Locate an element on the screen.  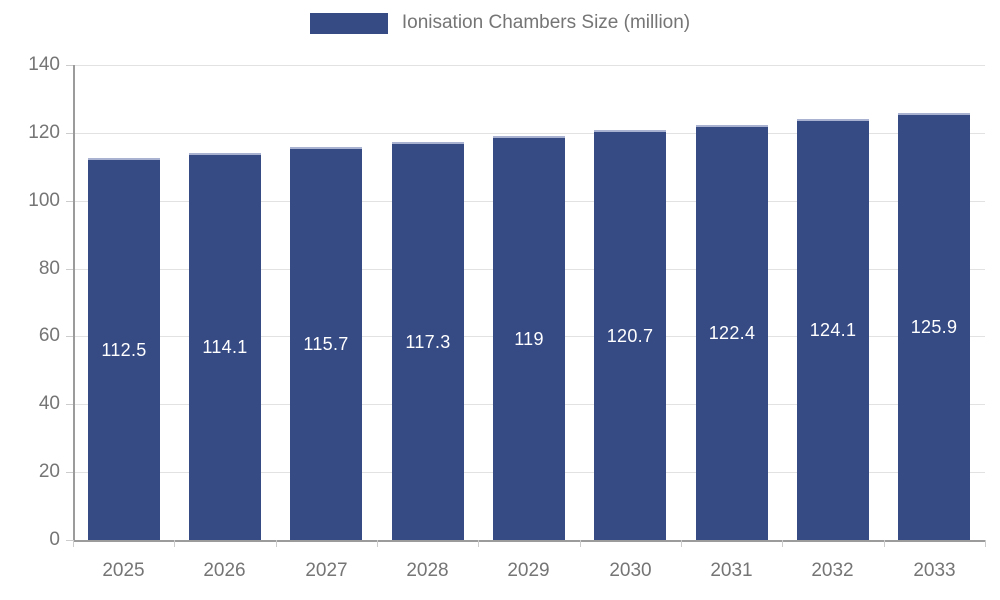
bar-2027: 115.7 is located at coordinates (326, 343).